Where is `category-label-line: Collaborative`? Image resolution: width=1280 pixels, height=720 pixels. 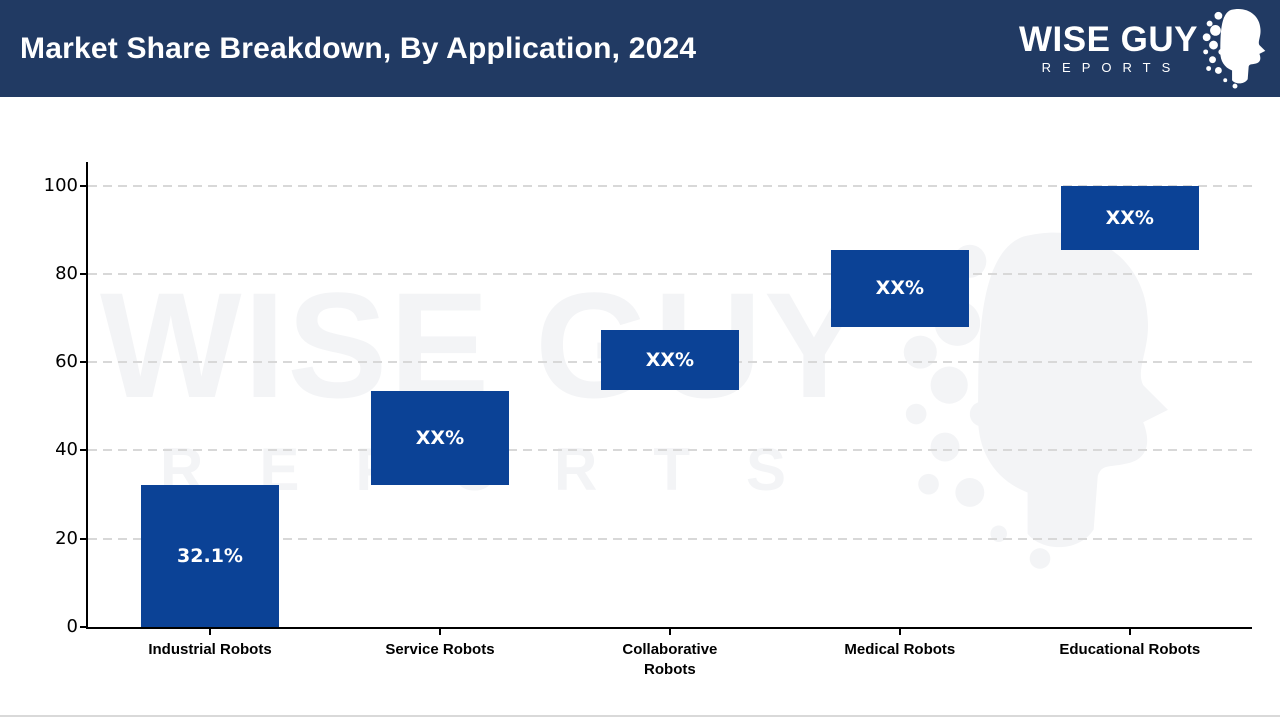
category-label-line: Collaborative is located at coordinates (670, 649).